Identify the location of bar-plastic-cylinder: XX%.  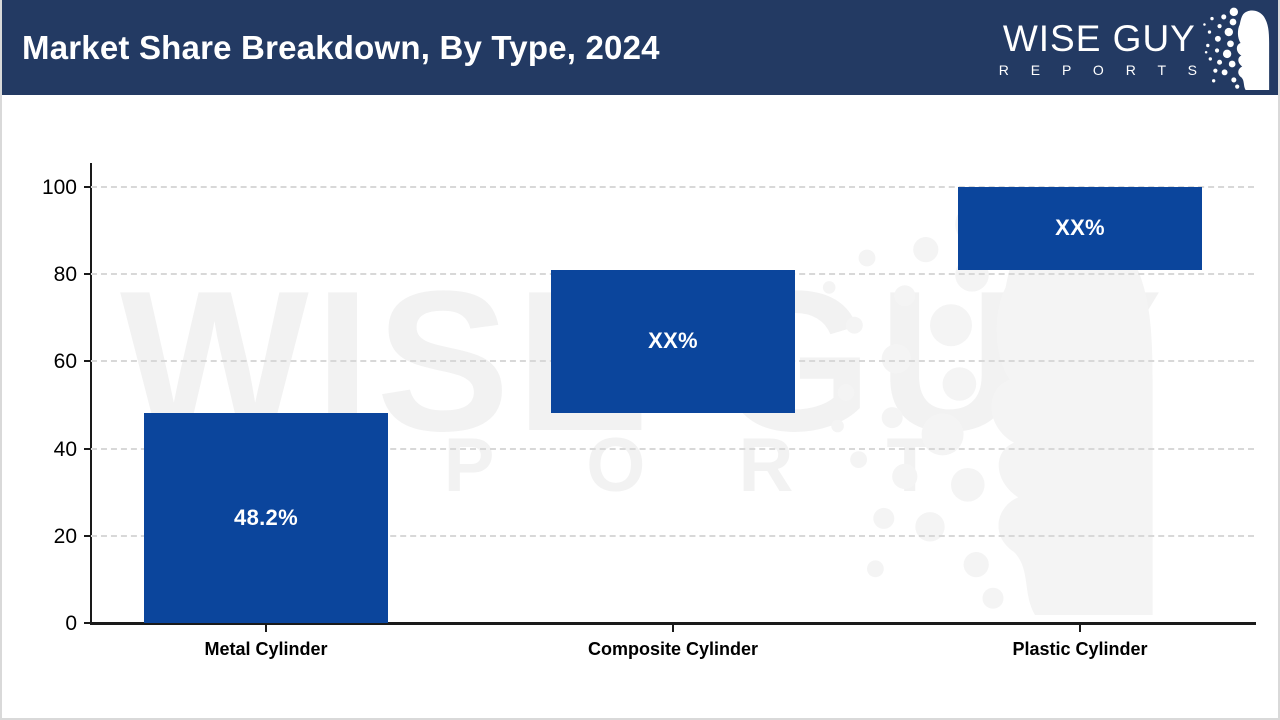
(1080, 228).